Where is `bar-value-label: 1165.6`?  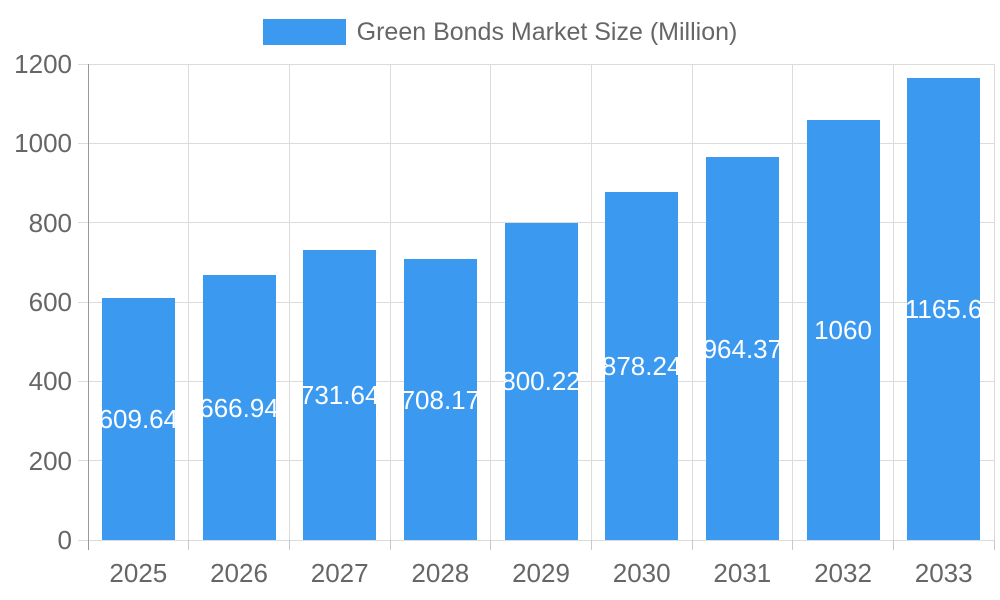 bar-value-label: 1165.6 is located at coordinates (943, 308).